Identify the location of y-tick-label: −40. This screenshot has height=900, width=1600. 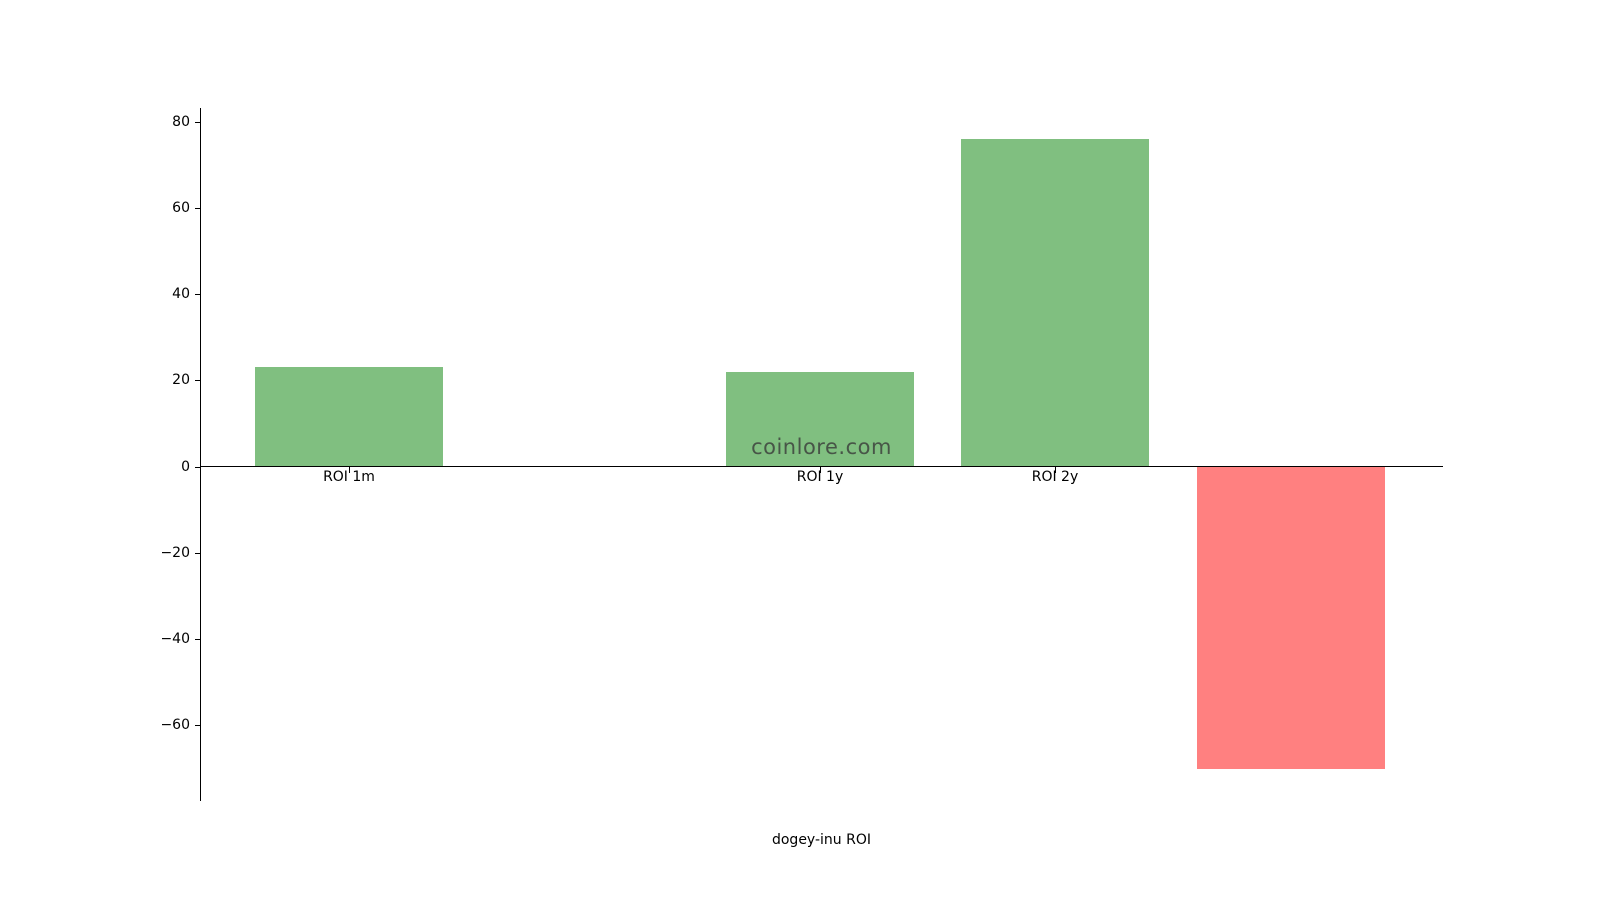
(175, 639).